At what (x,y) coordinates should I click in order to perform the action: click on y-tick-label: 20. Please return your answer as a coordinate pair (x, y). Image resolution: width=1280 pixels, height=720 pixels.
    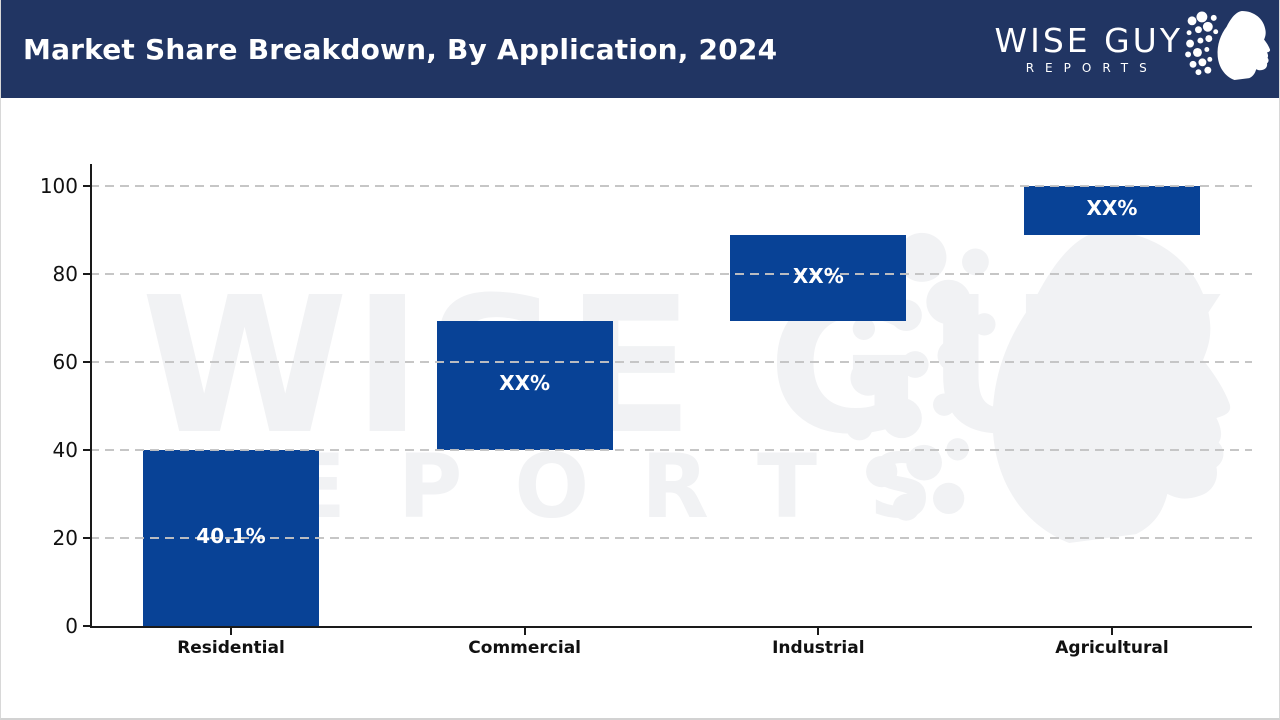
    Looking at the image, I should click on (65, 538).